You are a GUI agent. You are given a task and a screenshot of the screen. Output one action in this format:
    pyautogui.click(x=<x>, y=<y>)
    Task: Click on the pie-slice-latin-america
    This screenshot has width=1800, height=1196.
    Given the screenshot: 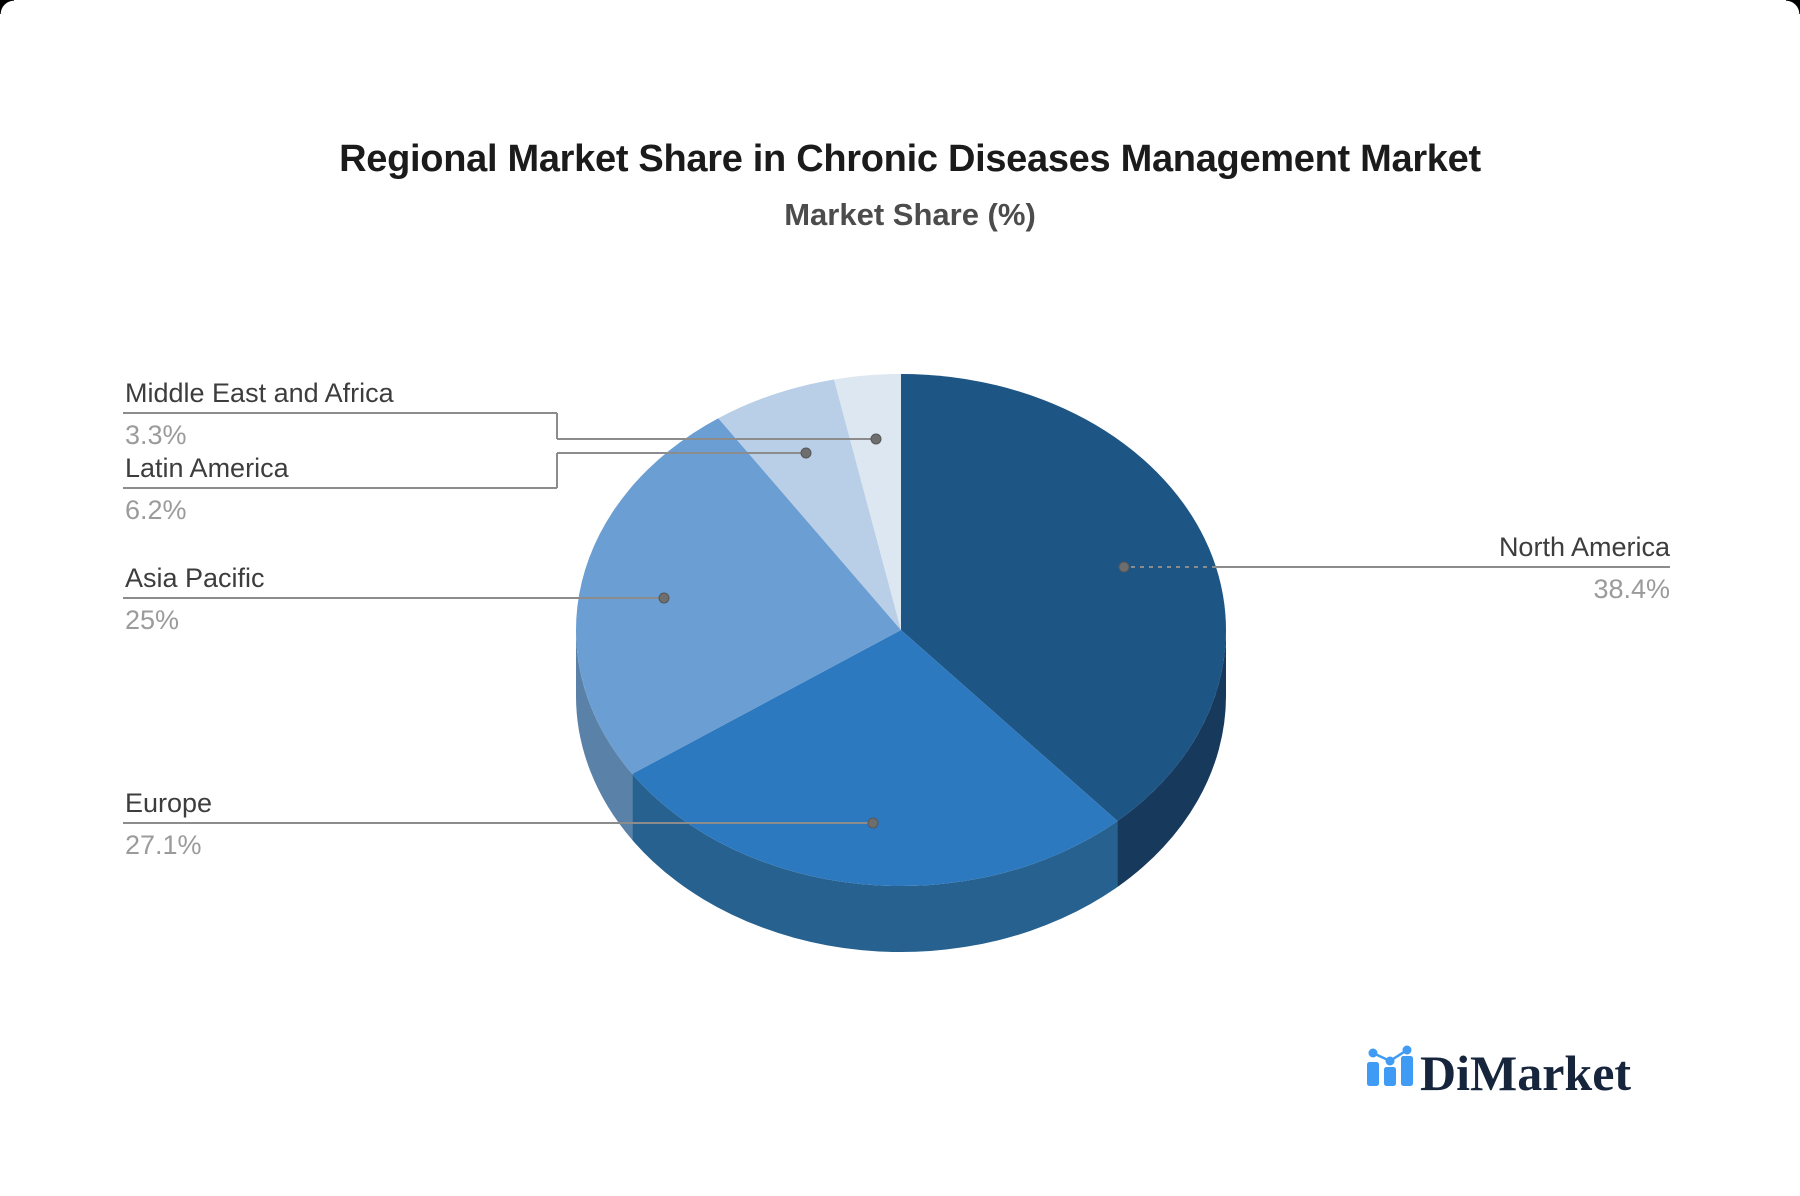 What is the action you would take?
    pyautogui.click(x=809, y=504)
    